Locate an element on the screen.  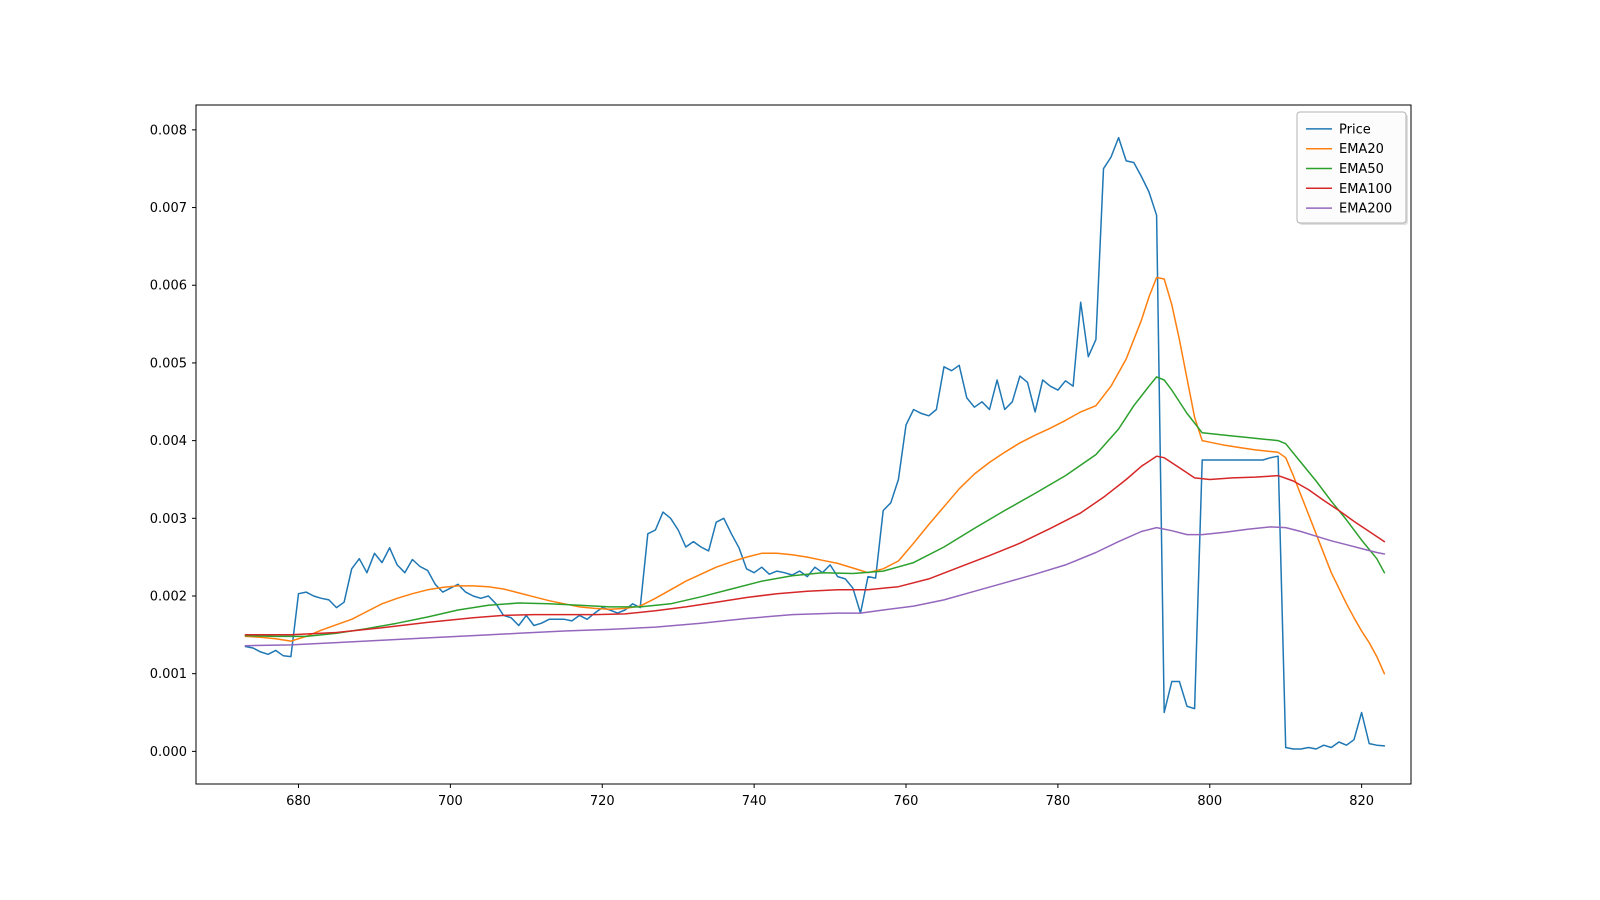
y-tick-label: 0.000 is located at coordinates (168, 752).